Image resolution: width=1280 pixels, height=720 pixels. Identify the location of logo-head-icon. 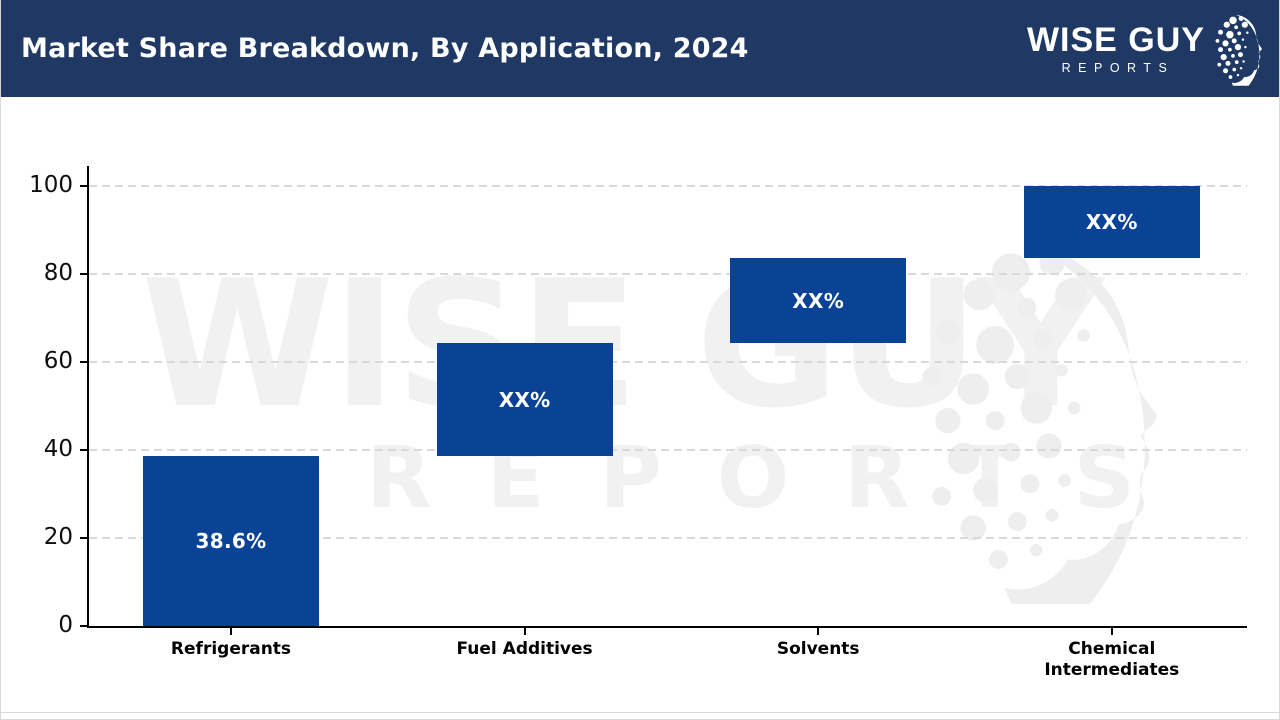
(1238, 50).